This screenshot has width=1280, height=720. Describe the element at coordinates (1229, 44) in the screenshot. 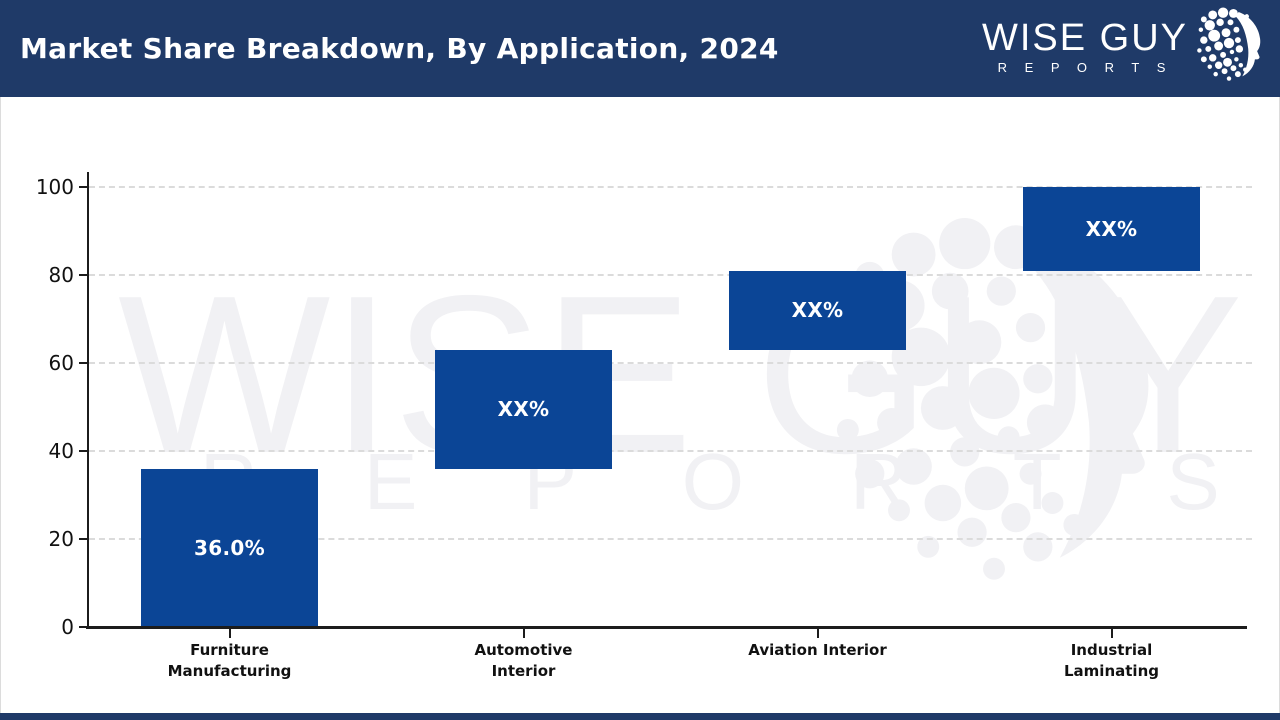

I see `dotted-head-icon` at that location.